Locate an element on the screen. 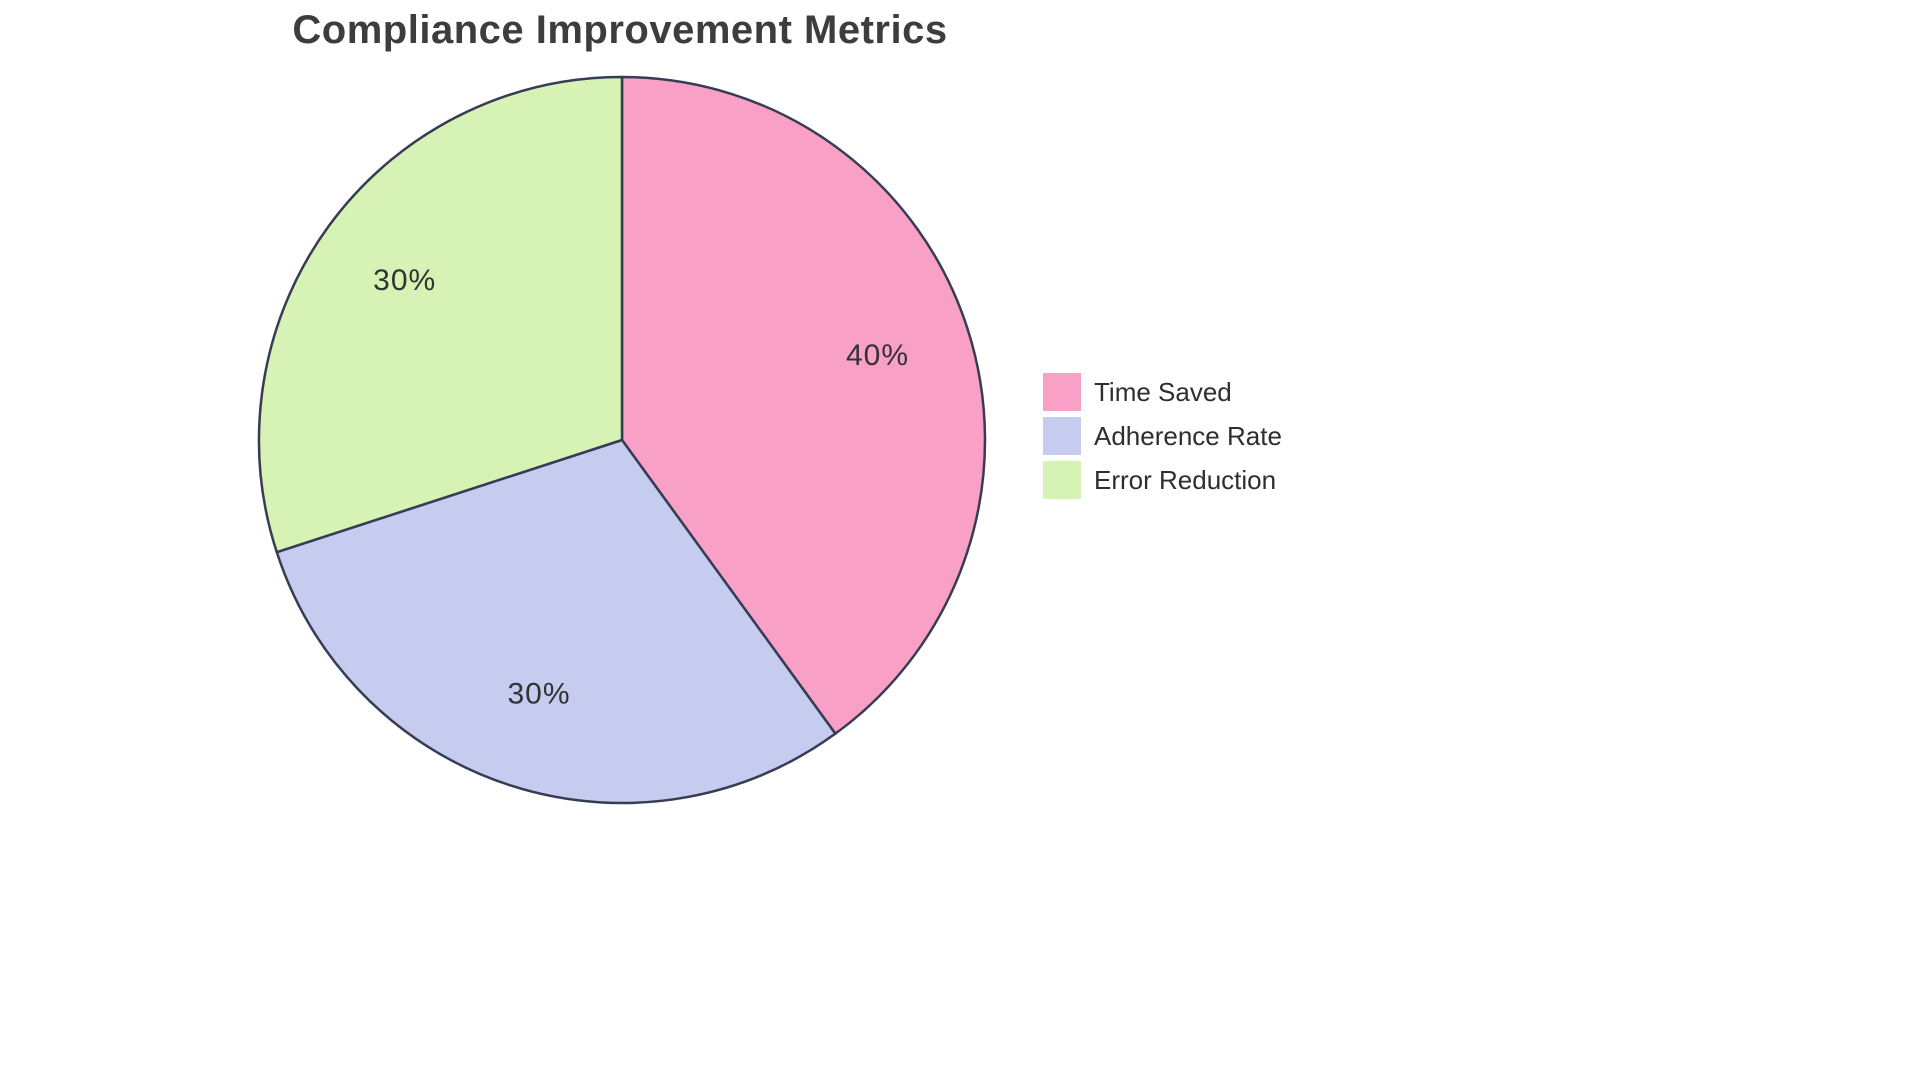 This screenshot has height=1083, width=1920. legend-item: Time Saved is located at coordinates (1162, 392).